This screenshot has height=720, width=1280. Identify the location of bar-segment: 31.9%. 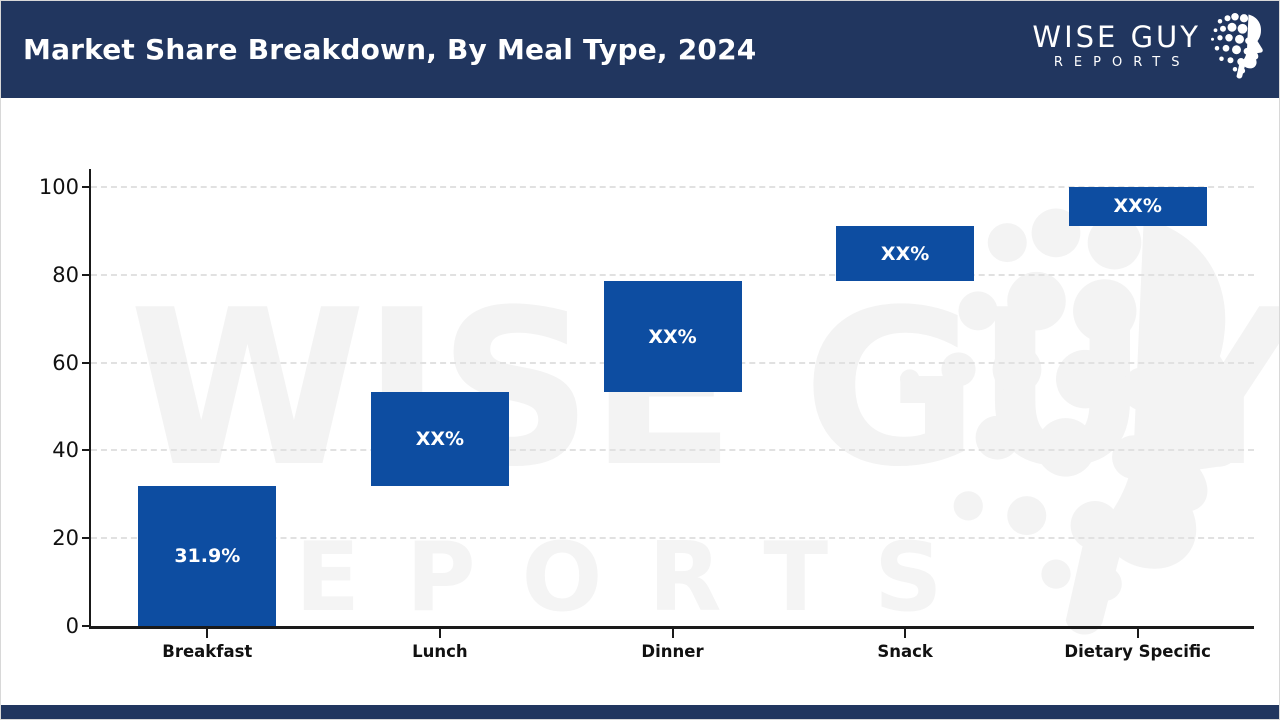
(207, 555).